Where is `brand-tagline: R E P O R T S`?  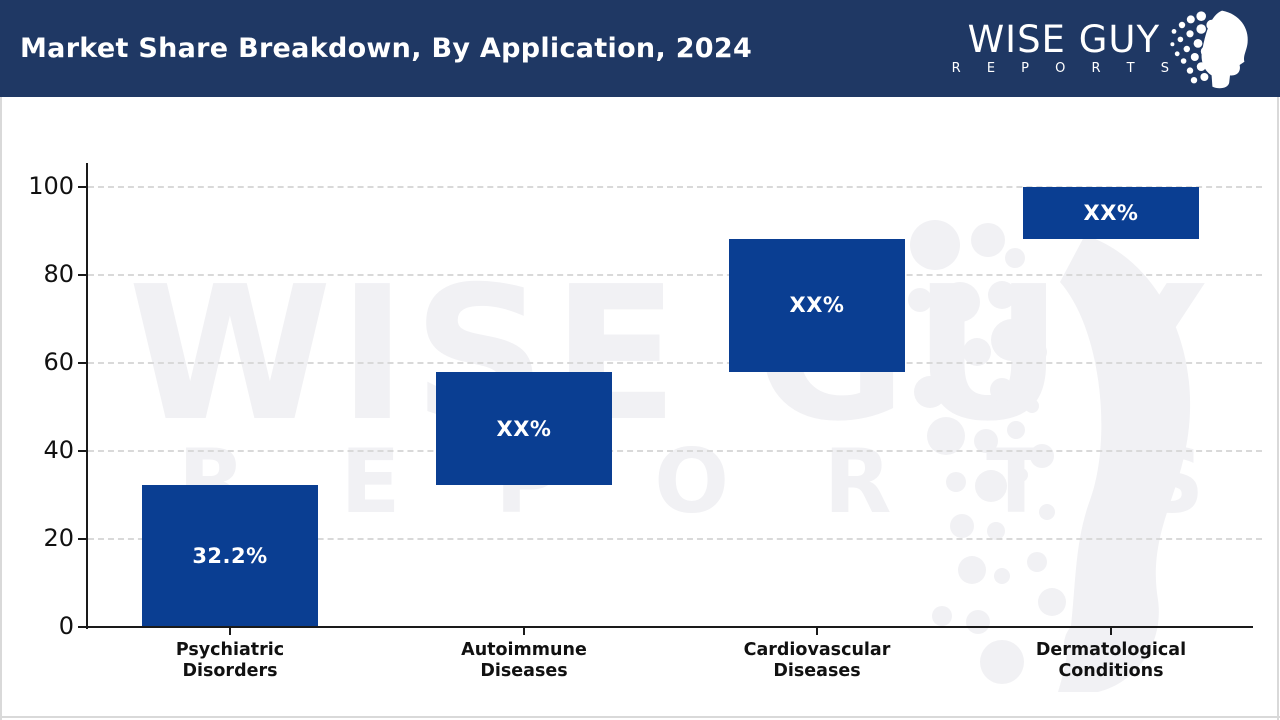
brand-tagline: R E P O R T S is located at coordinates (1065, 68).